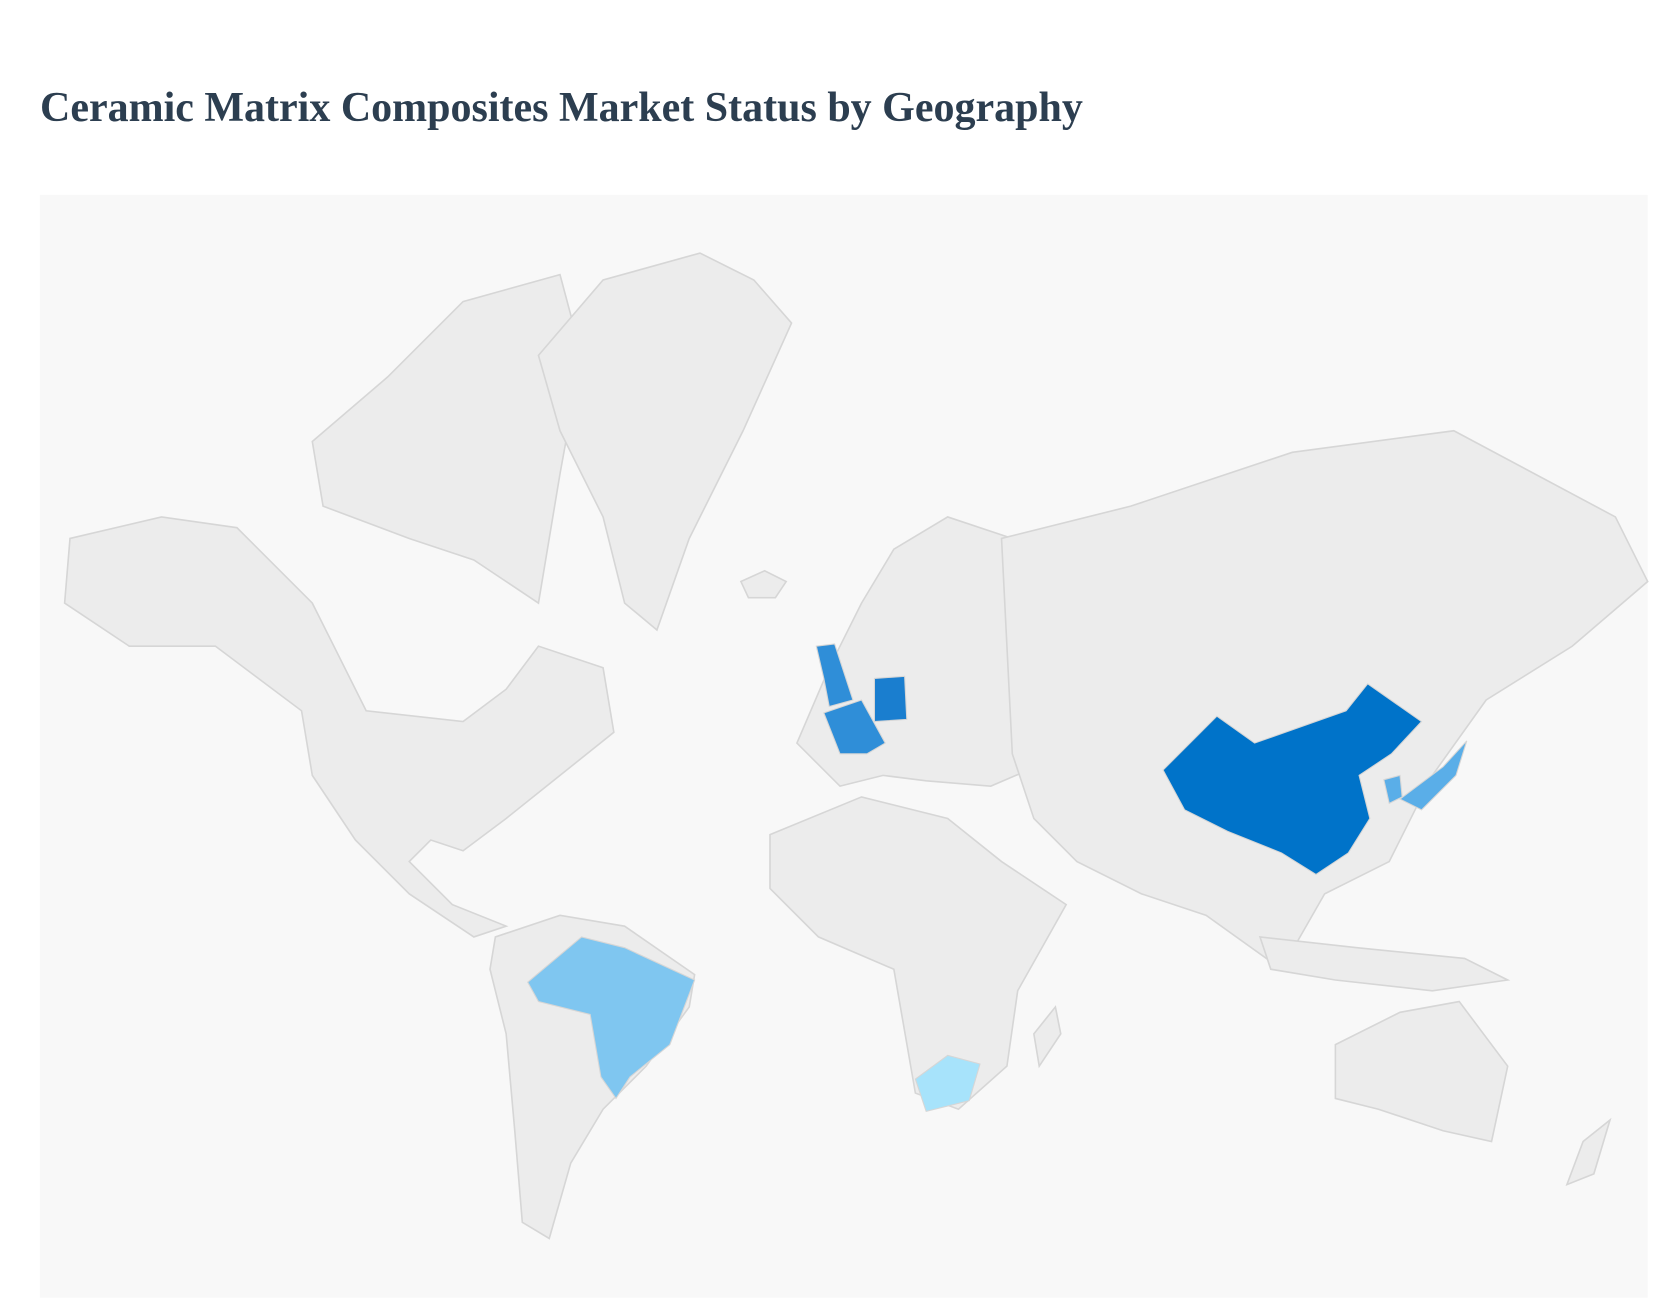 This screenshot has height=1302, width=1680. I want to click on landmass-new-zealand, so click(1588, 1152).